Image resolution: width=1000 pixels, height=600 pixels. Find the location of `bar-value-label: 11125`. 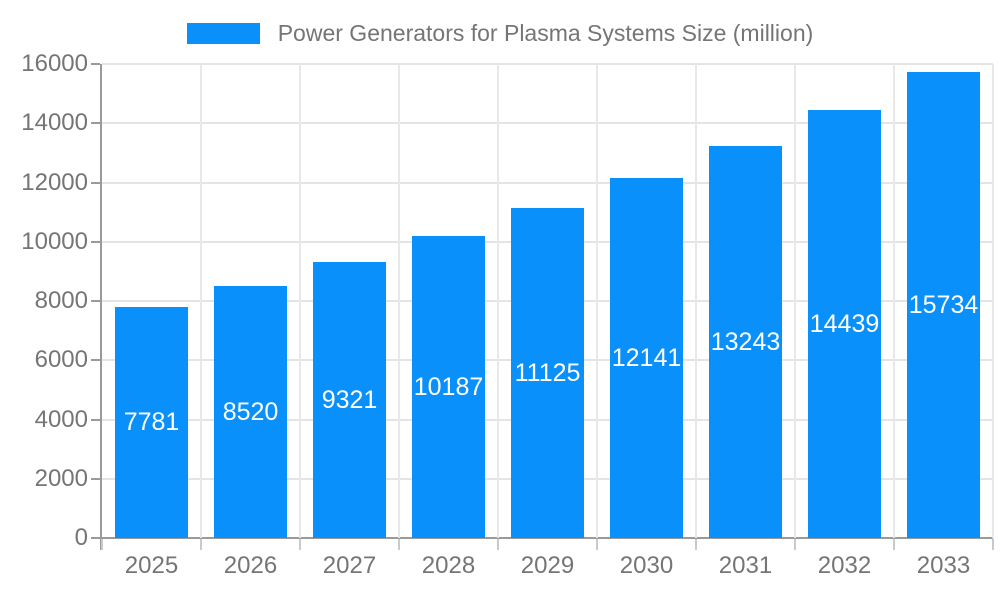

bar-value-label: 11125 is located at coordinates (547, 372).